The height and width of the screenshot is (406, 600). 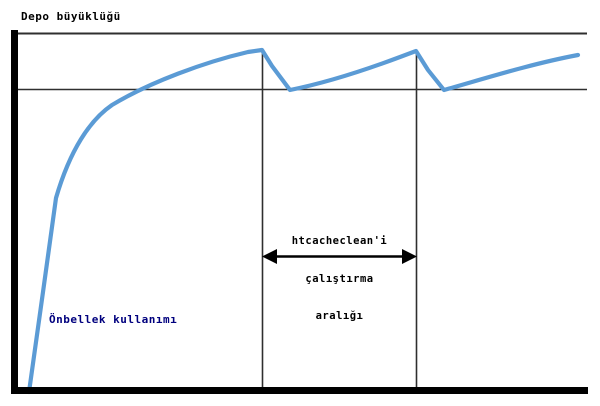 What do you see at coordinates (113, 319) in the screenshot?
I see `series-label-cache-usage: Önbellek kullanımı` at bounding box center [113, 319].